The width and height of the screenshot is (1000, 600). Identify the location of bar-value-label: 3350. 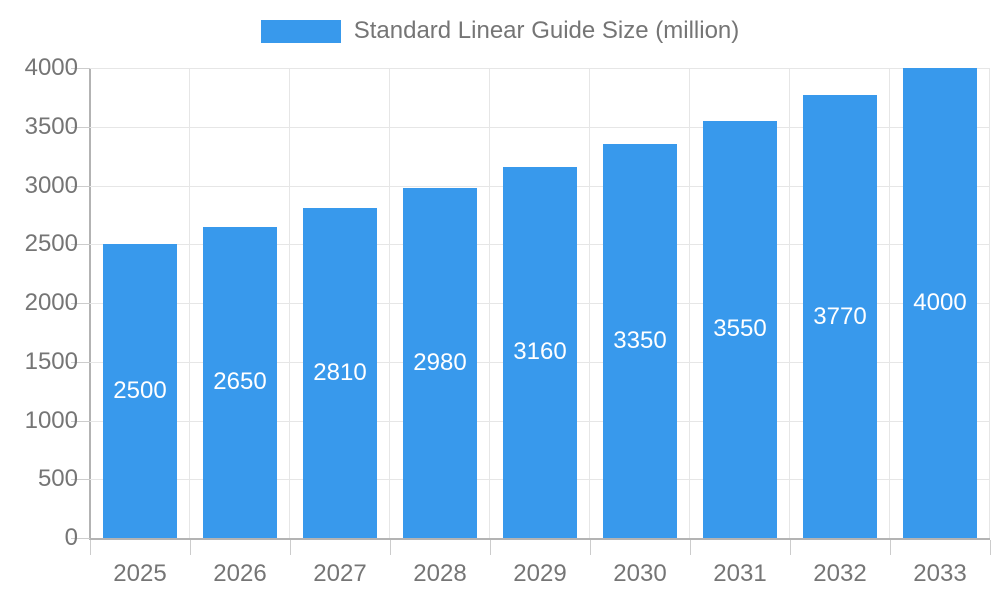
(640, 341).